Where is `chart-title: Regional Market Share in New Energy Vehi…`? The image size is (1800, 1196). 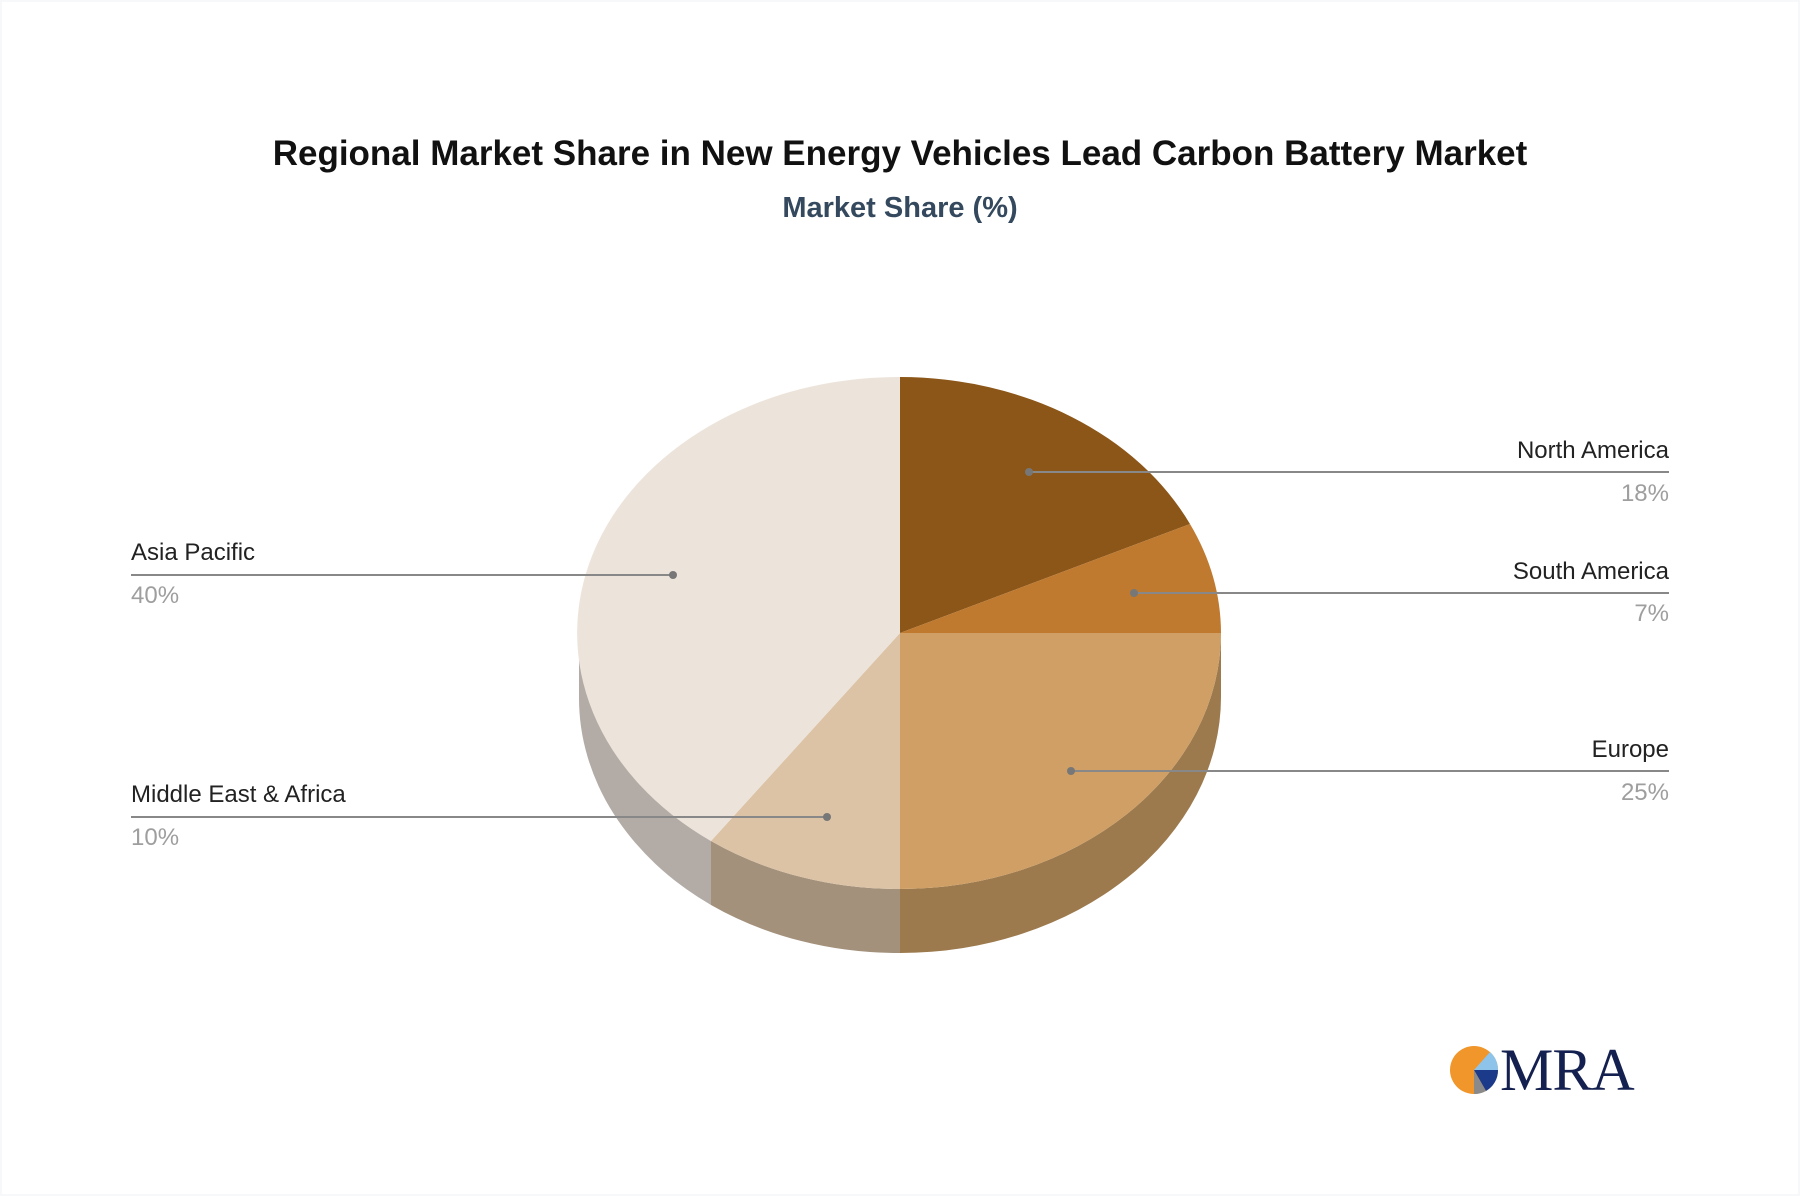 chart-title: Regional Market Share in New Energy Vehi… is located at coordinates (900, 153).